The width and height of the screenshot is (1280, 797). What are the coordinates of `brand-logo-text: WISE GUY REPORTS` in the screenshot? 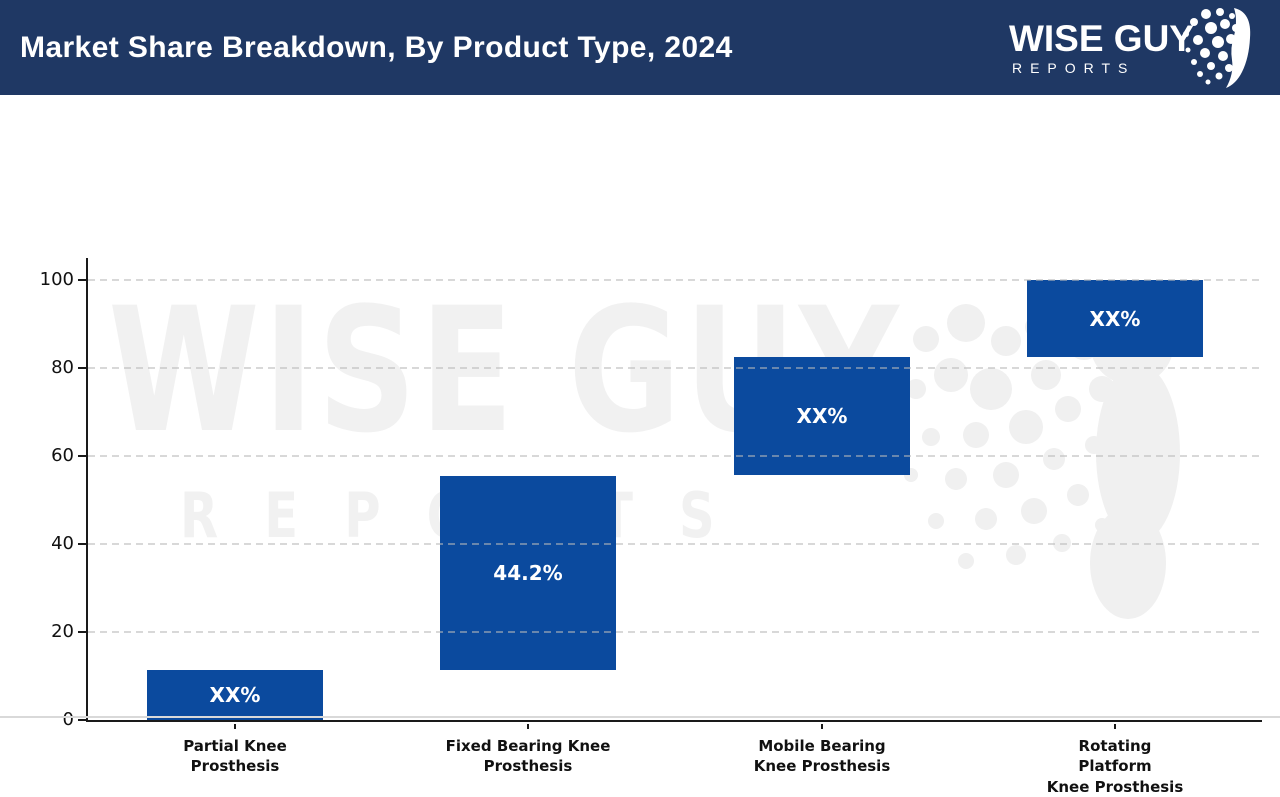 It's located at (1101, 47).